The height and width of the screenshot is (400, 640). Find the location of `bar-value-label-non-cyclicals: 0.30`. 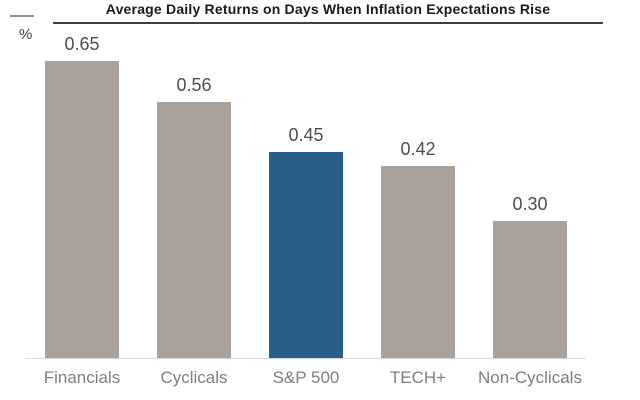

bar-value-label-non-cyclicals: 0.30 is located at coordinates (530, 204).